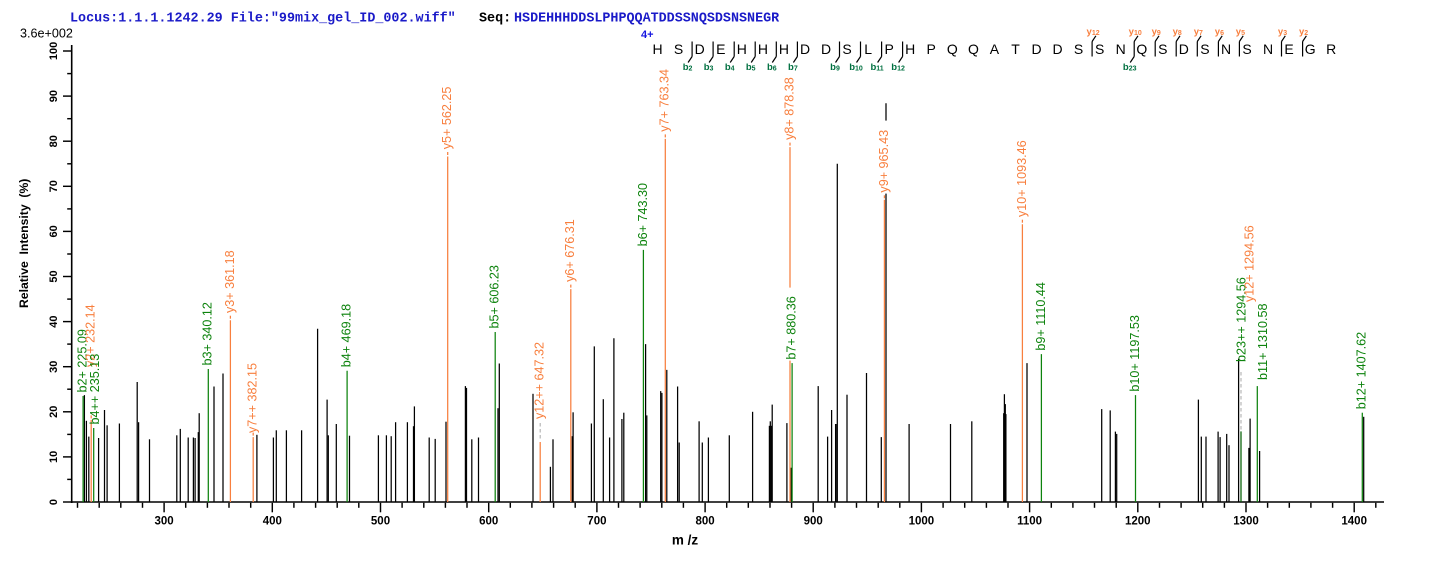 The height and width of the screenshot is (567, 1436). Describe the element at coordinates (868, 49) in the screenshot. I see `svg-text: L` at that location.